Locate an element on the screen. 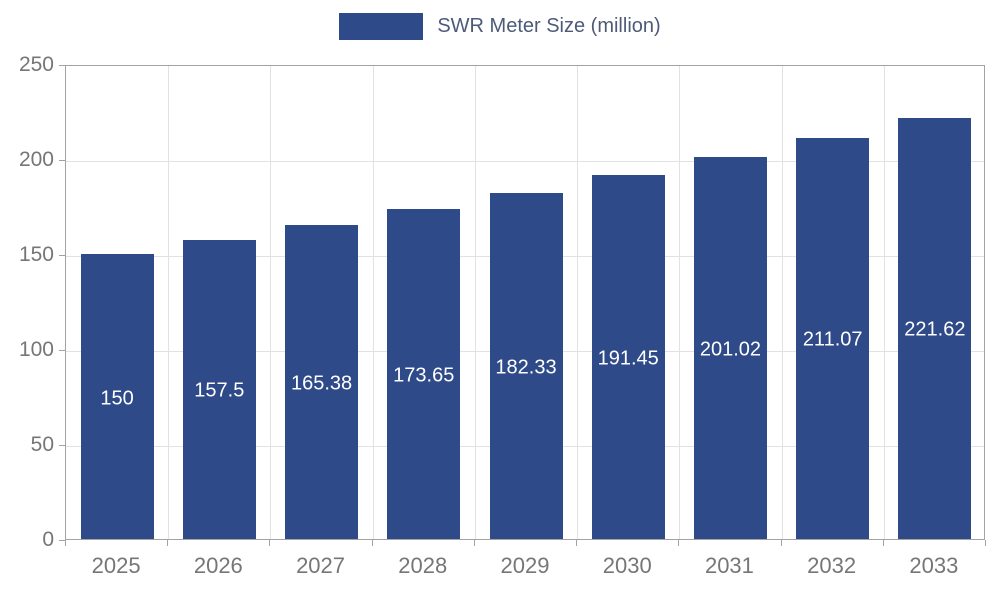  x-tick-label: 2028 is located at coordinates (423, 565).